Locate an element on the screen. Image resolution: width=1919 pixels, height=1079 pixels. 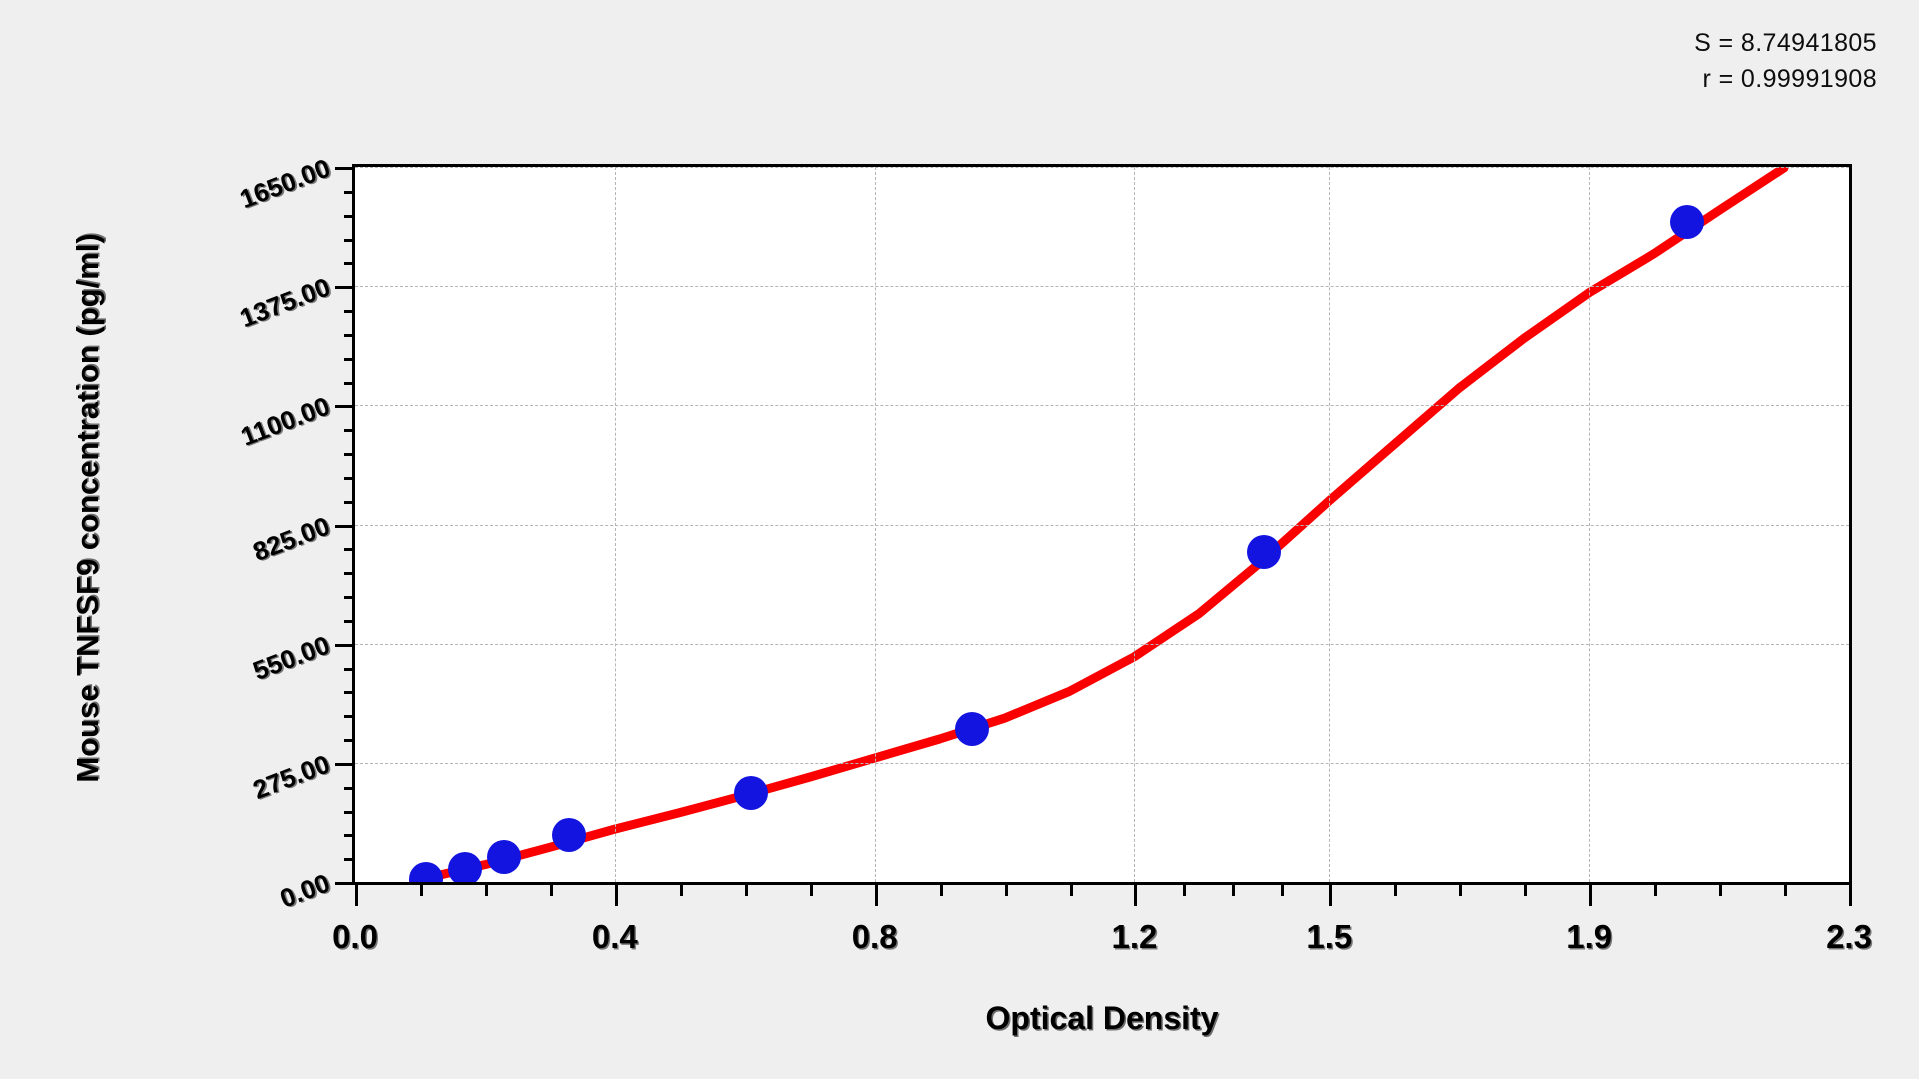
x-axis-title: Optical Density is located at coordinates (1102, 1018).